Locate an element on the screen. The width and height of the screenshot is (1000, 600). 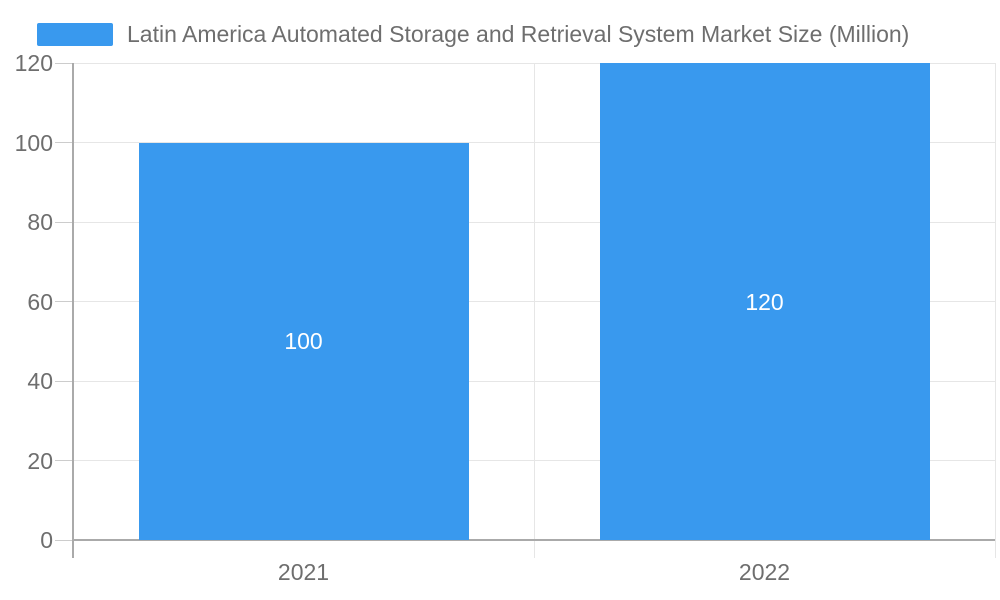
bar-value-label-2022: 120 is located at coordinates (764, 301).